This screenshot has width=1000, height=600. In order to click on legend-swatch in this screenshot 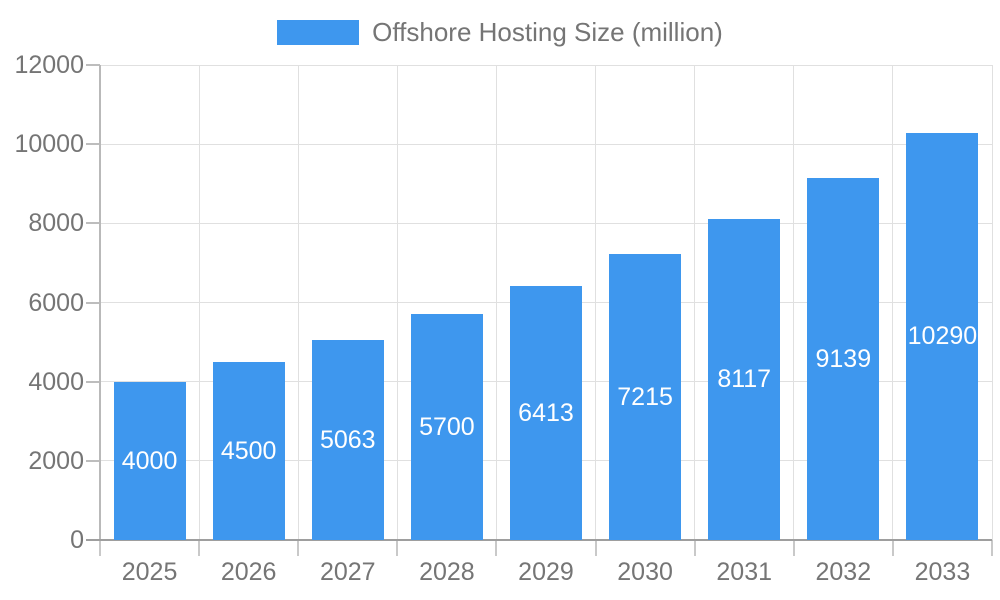, I will do `click(318, 32)`.